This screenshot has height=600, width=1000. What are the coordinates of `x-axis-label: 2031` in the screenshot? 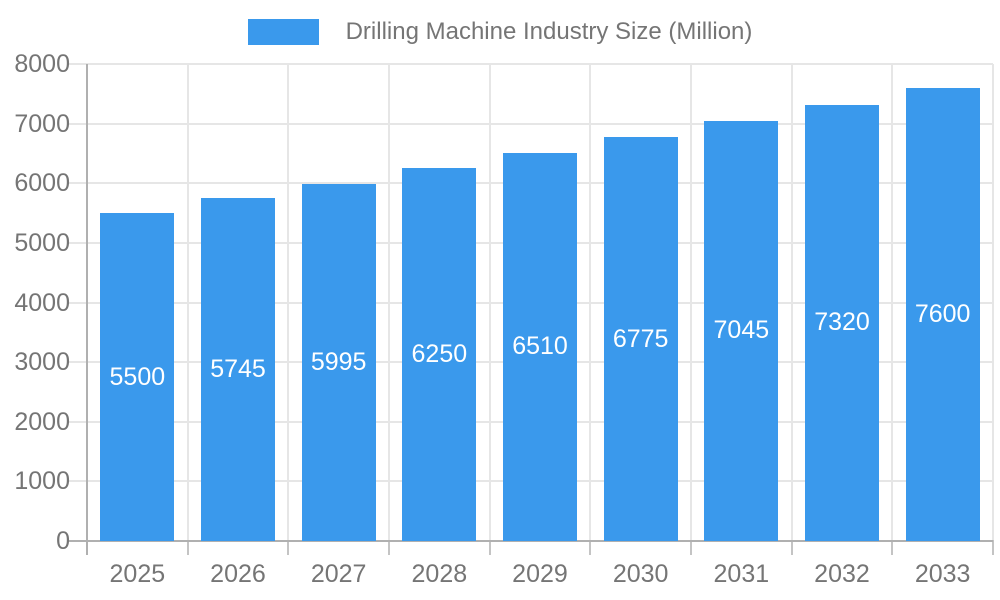 It's located at (741, 574).